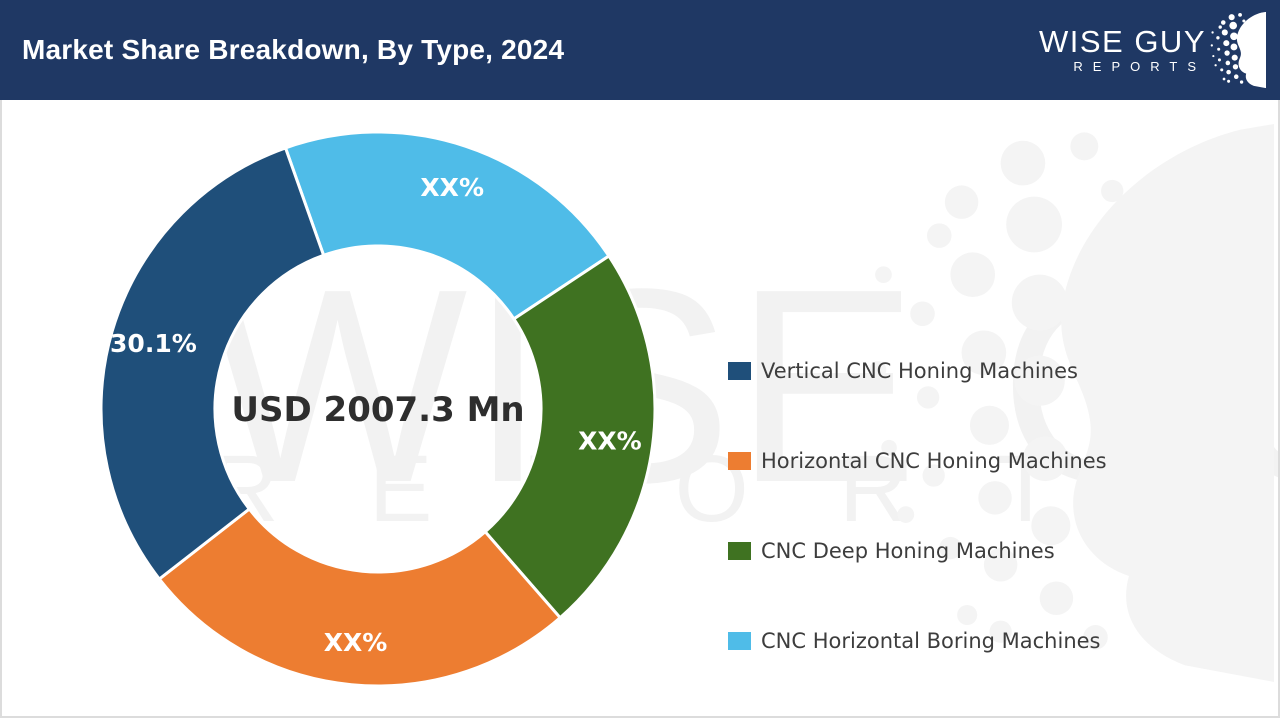  I want to click on wiseguy-face-icon, so click(1237, 50).